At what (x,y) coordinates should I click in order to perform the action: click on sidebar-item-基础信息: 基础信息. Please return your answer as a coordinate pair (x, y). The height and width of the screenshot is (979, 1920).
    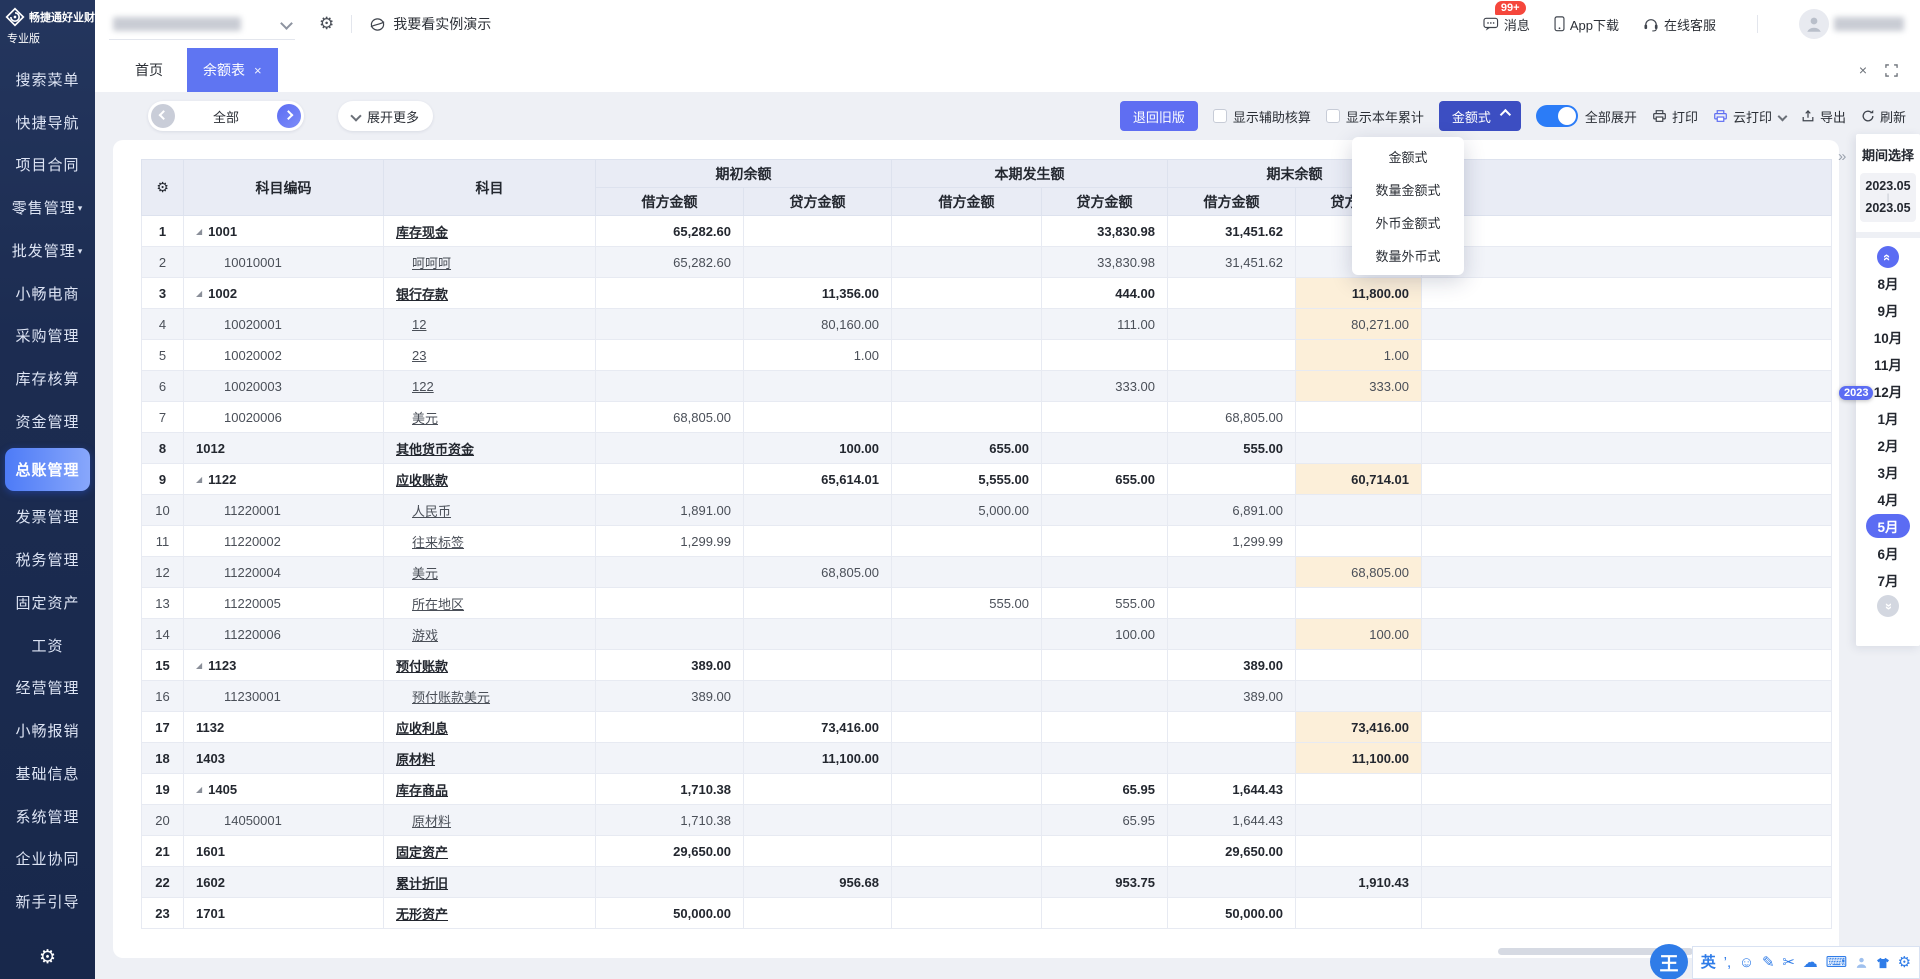
    Looking at the image, I should click on (47, 774).